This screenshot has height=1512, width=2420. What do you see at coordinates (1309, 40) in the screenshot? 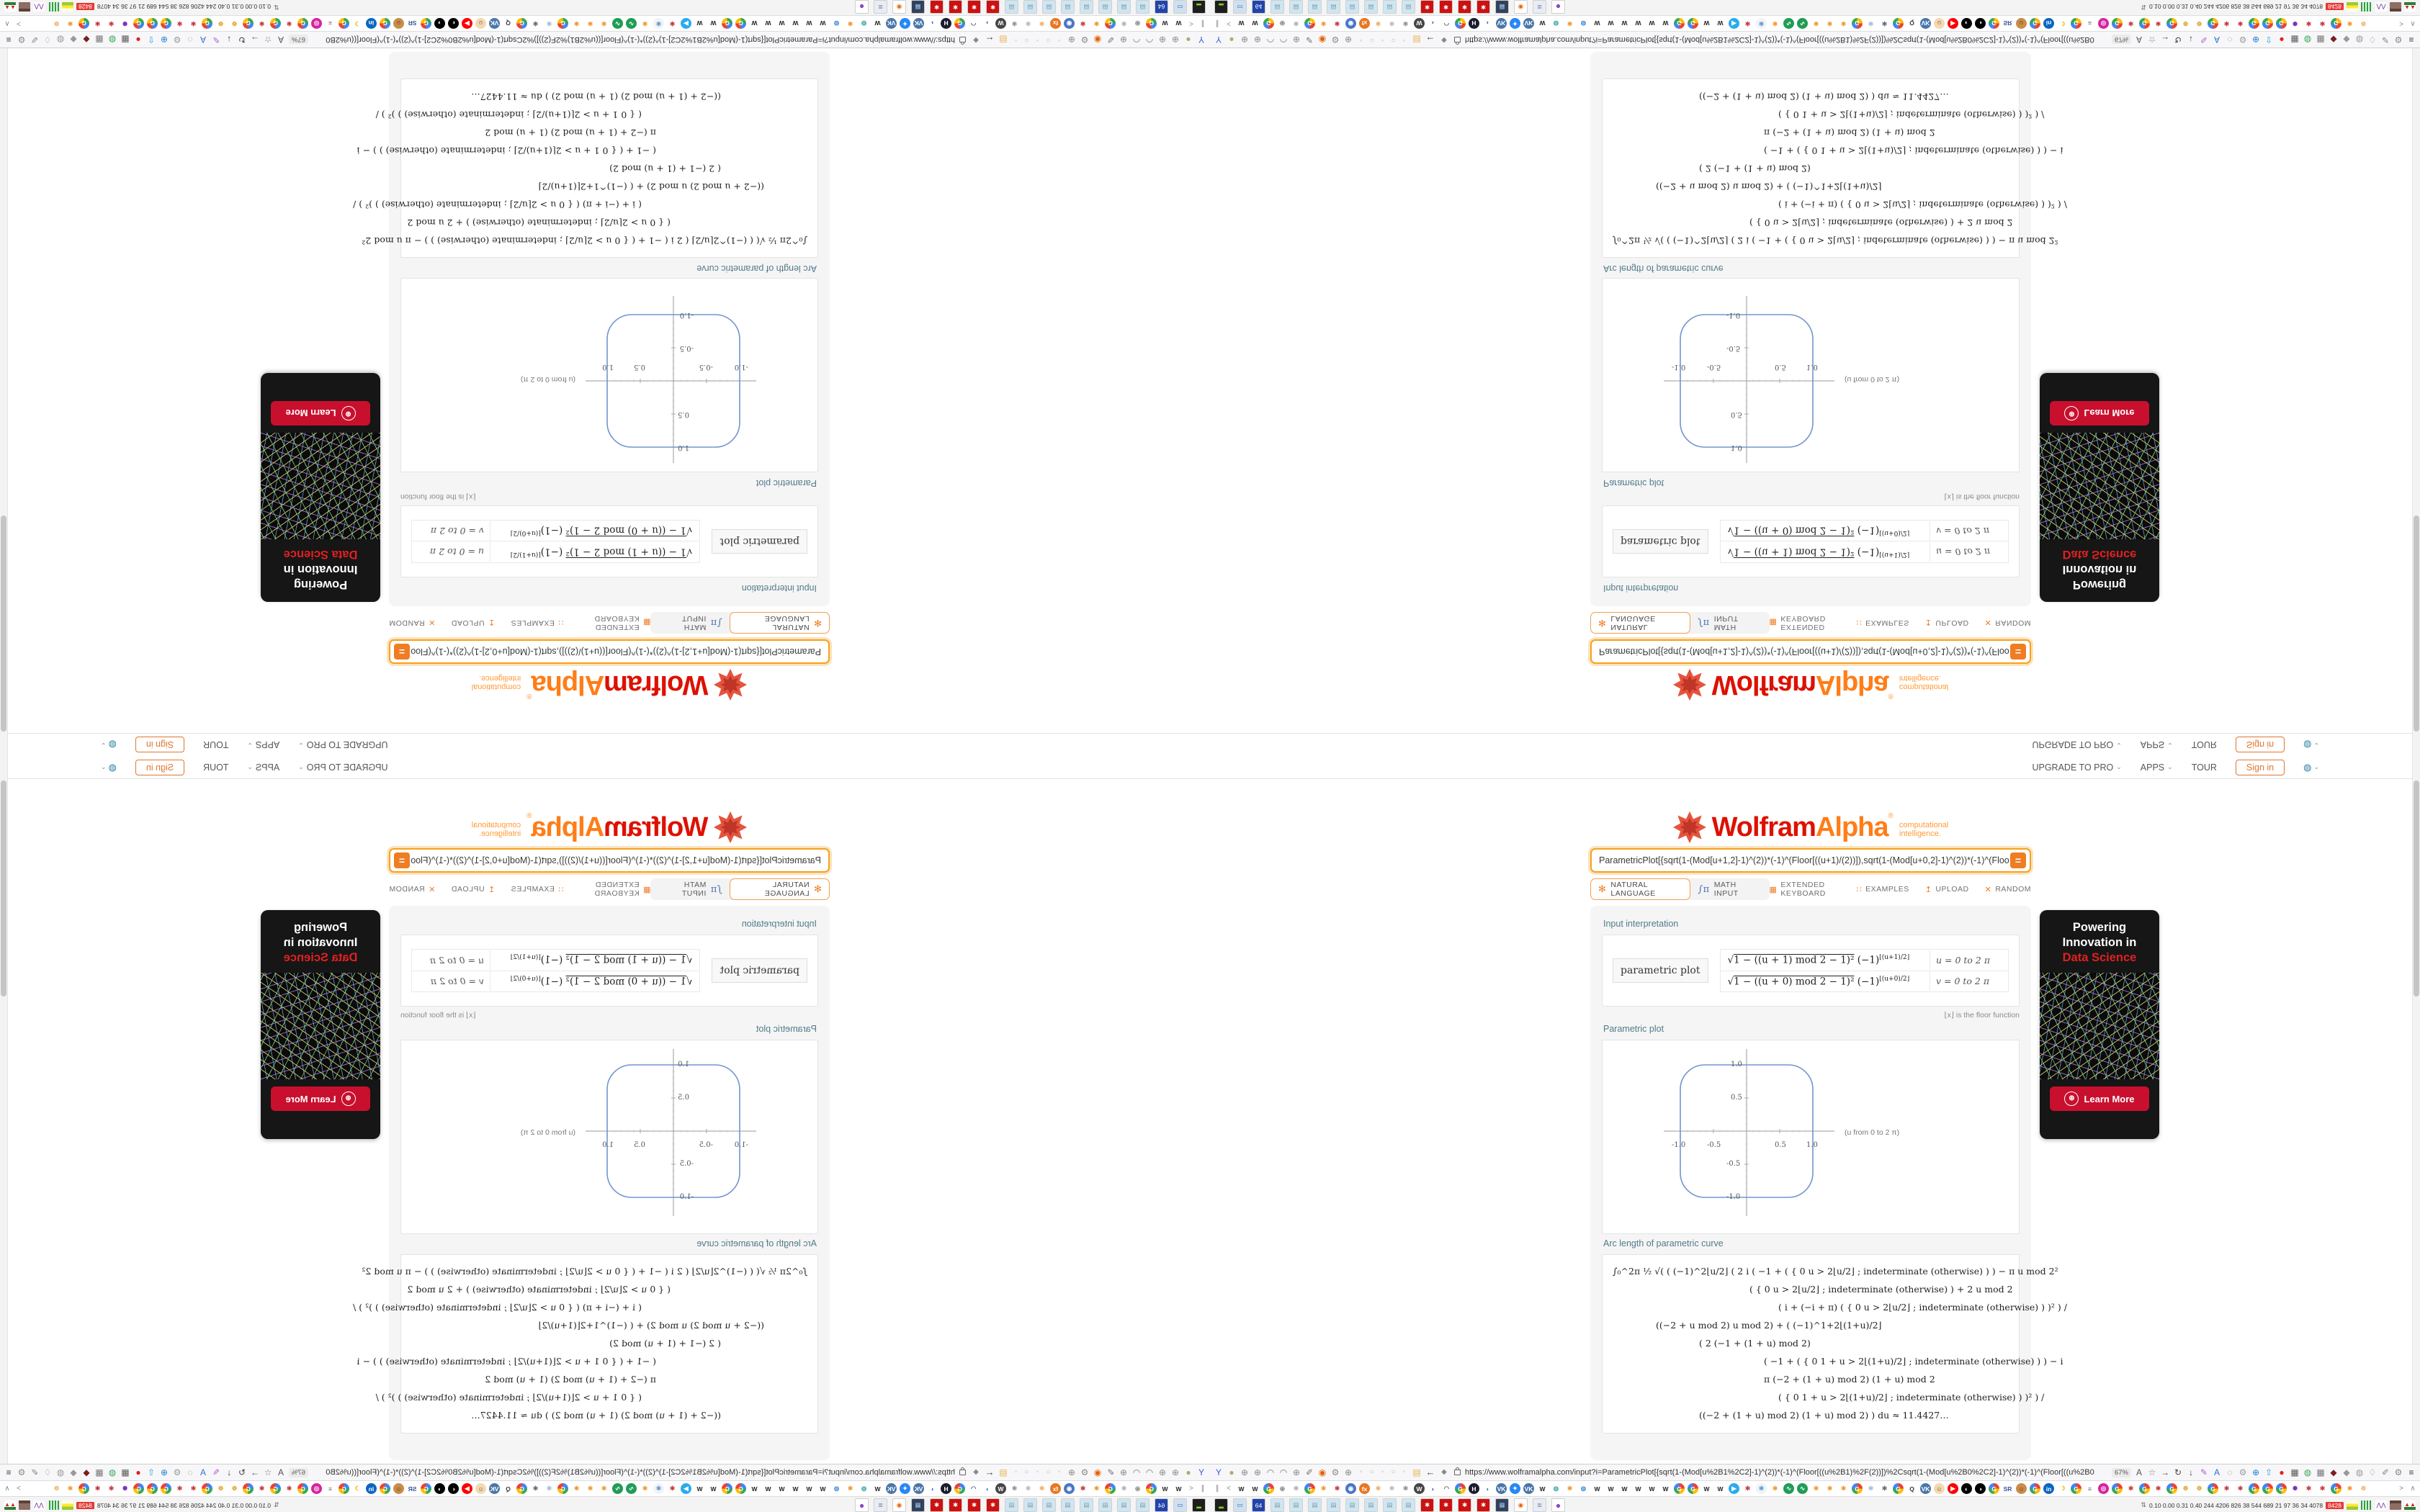
I see `extension-icon: ✐` at bounding box center [1309, 40].